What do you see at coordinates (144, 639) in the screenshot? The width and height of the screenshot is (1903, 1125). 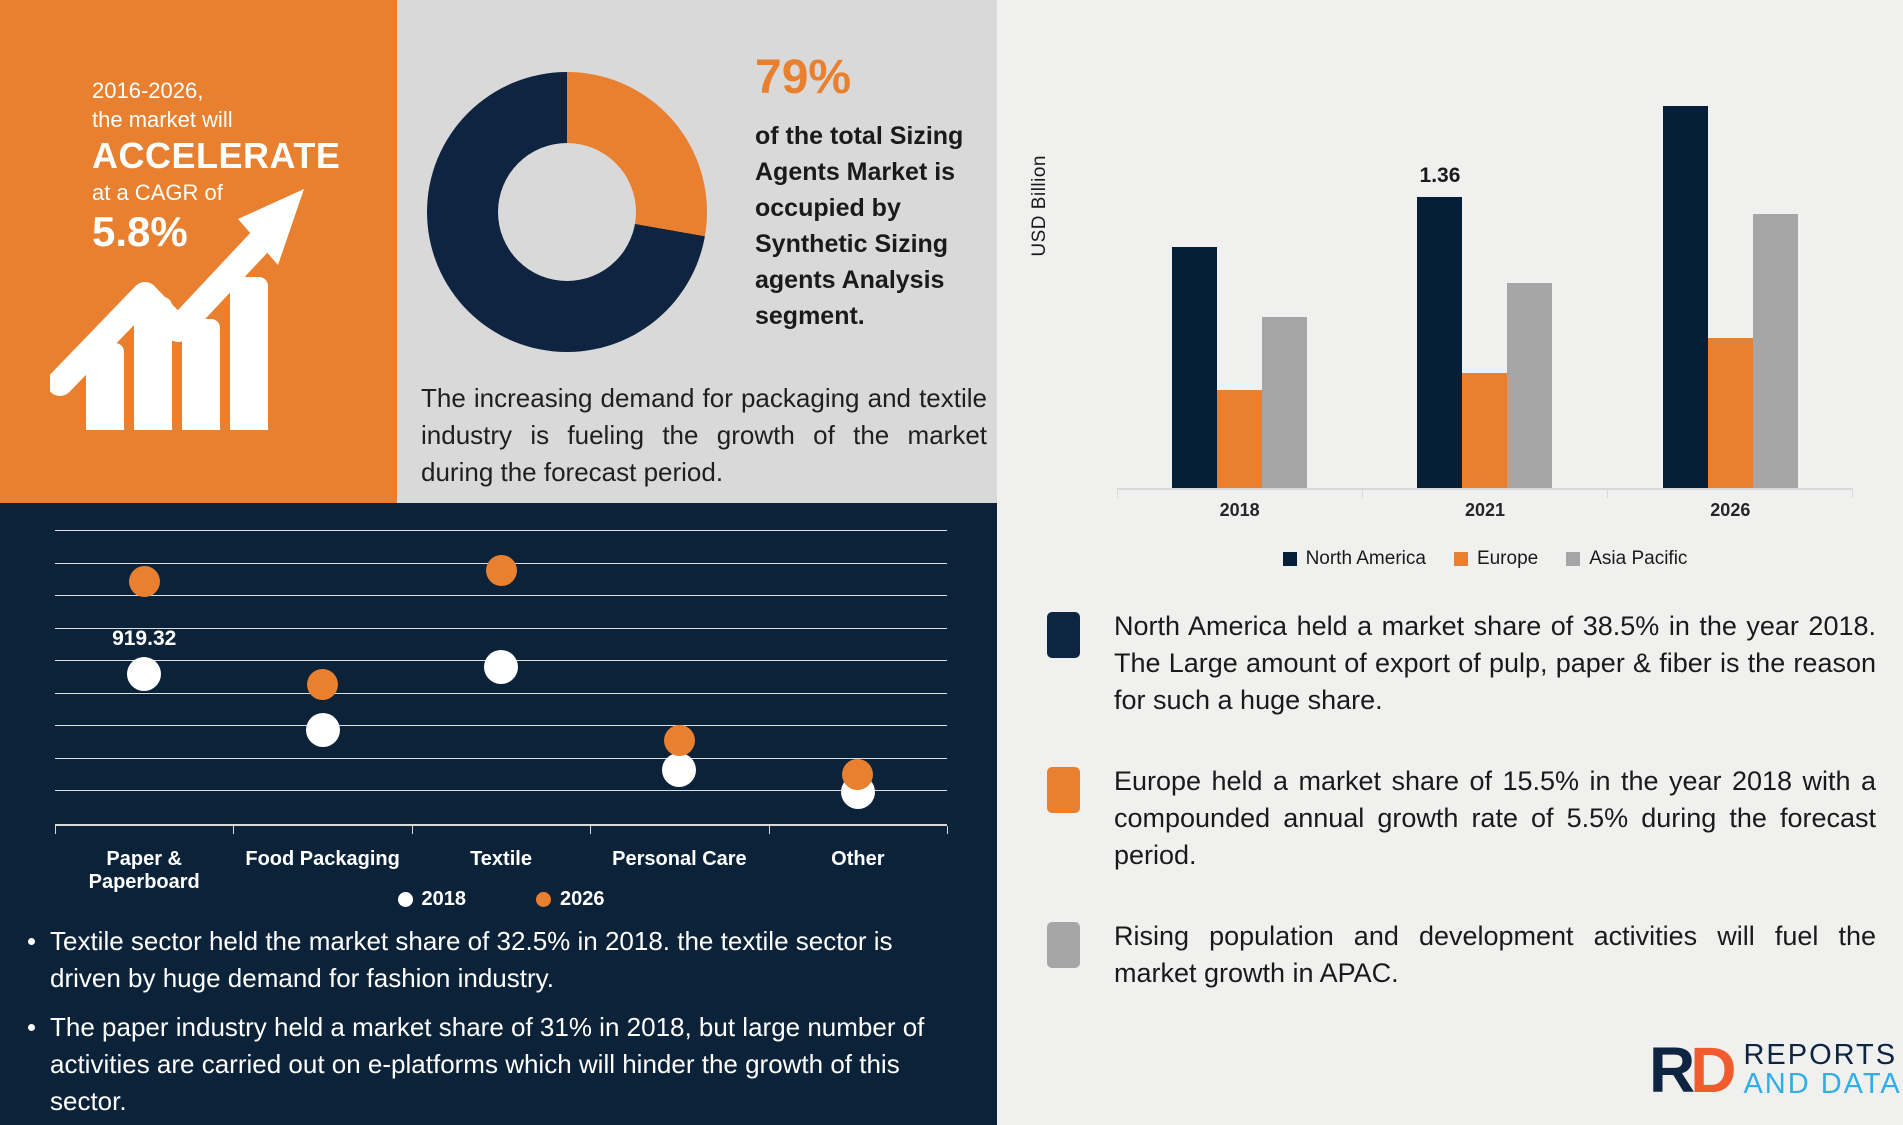 I see `dot-value-label: 919.32` at bounding box center [144, 639].